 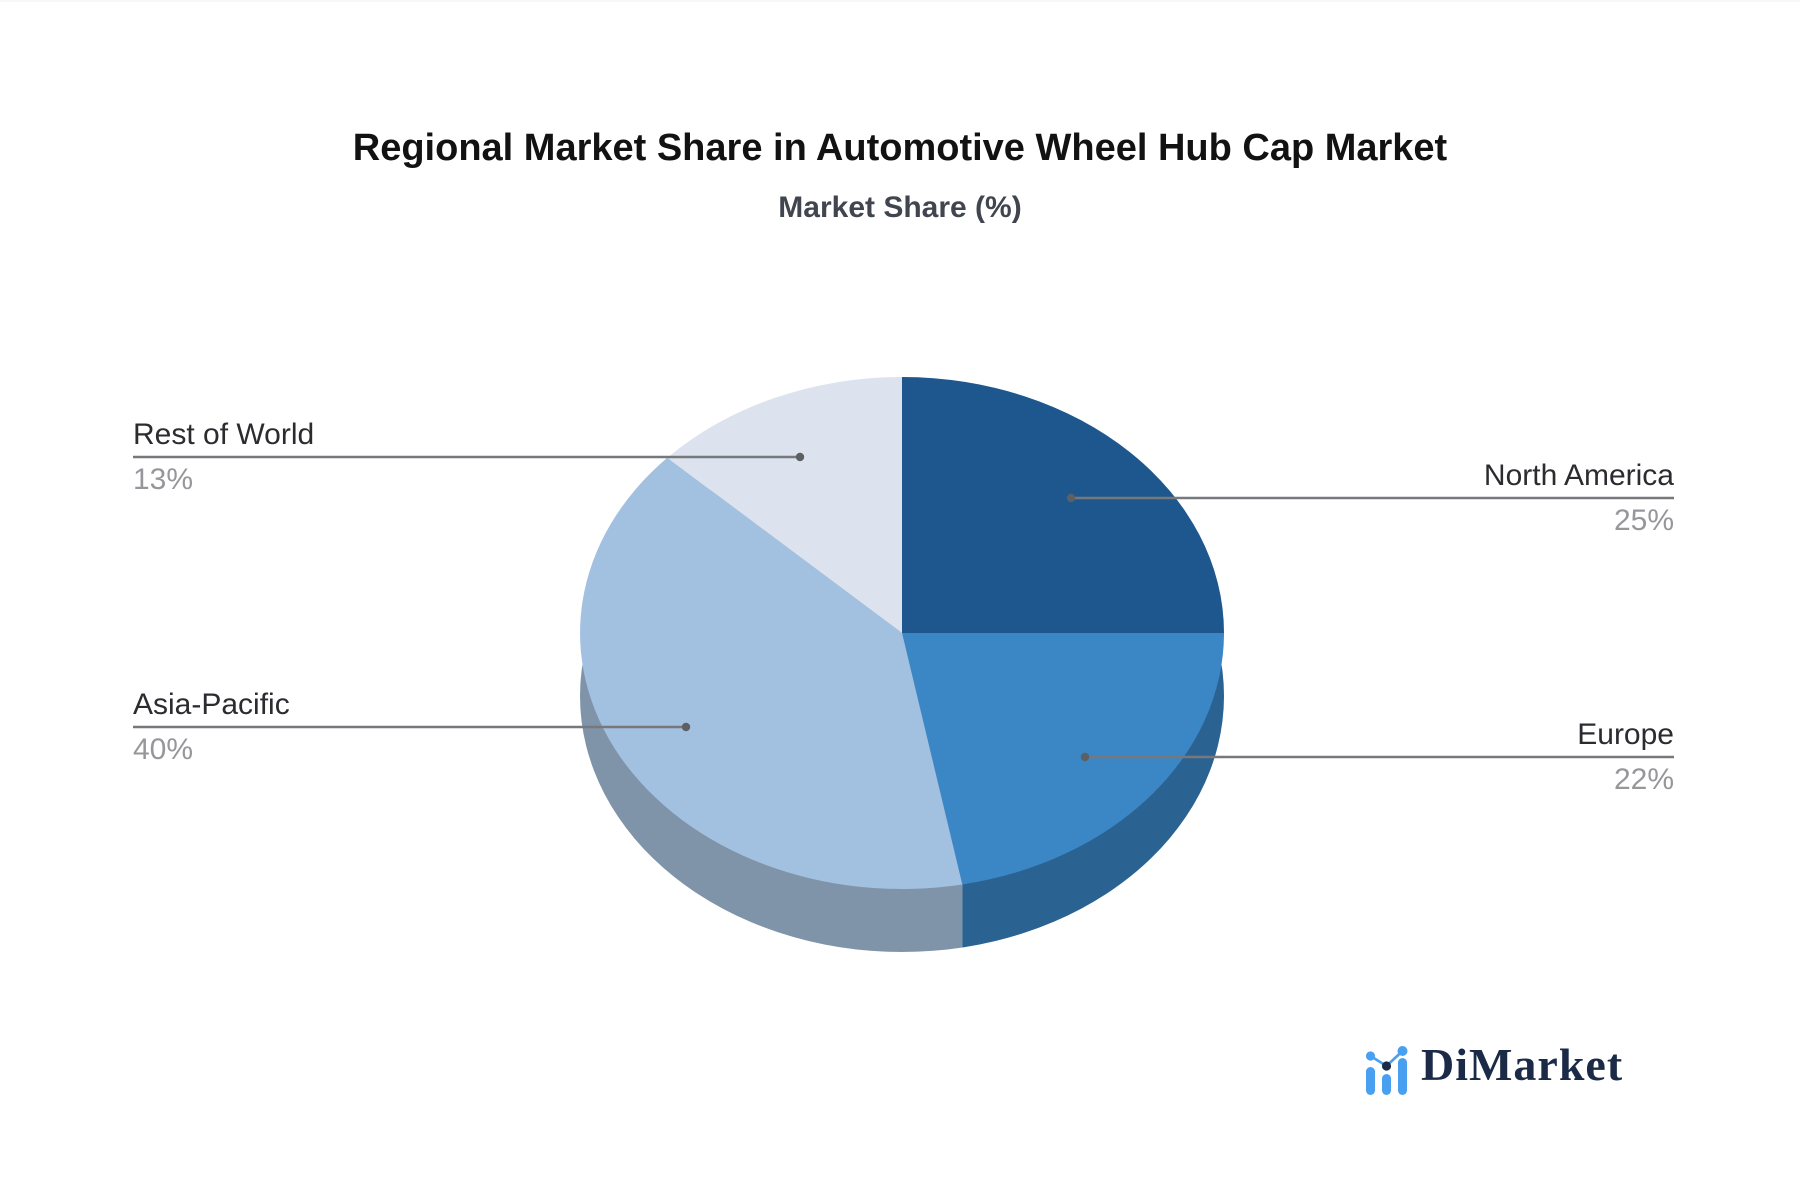 I want to click on label-europe: Europe, so click(x=1625, y=734).